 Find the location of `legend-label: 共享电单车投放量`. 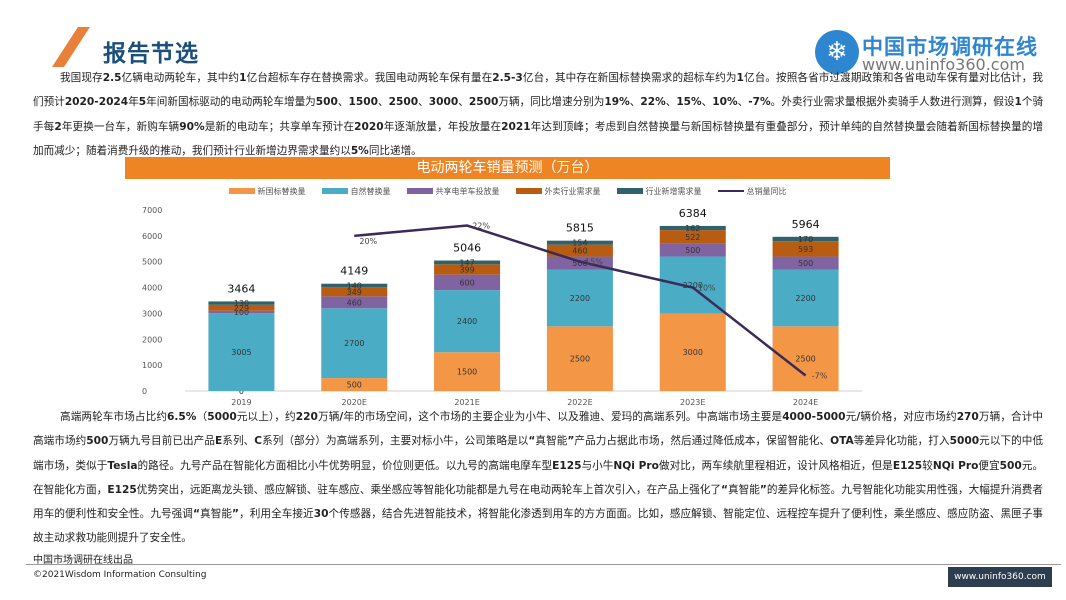

legend-label: 共享电单车投放量 is located at coordinates (467, 191).